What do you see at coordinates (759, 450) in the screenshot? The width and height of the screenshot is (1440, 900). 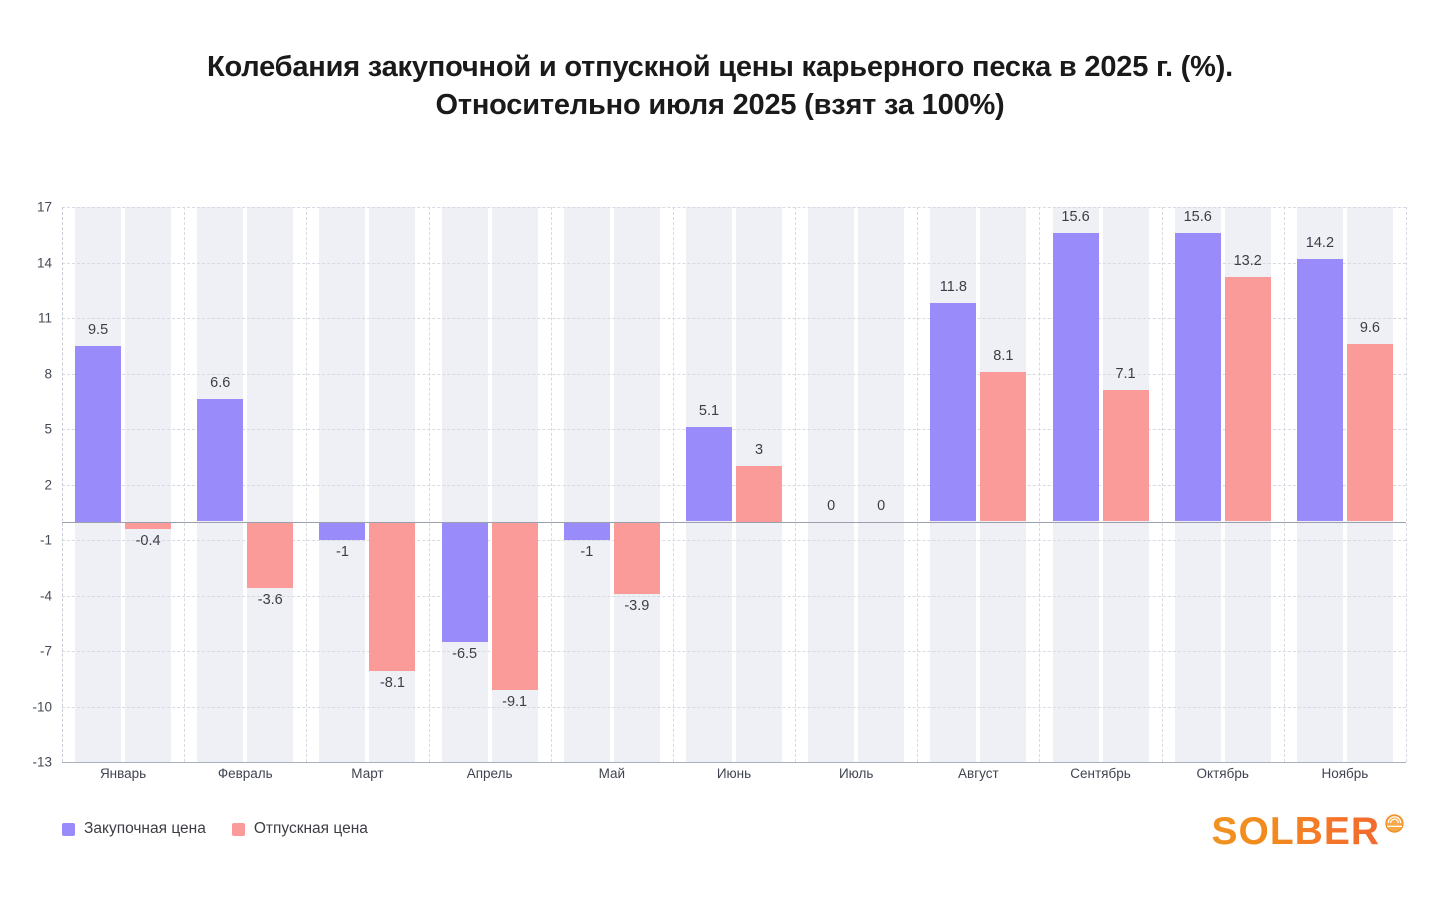 I see `bar-value-label: 3` at bounding box center [759, 450].